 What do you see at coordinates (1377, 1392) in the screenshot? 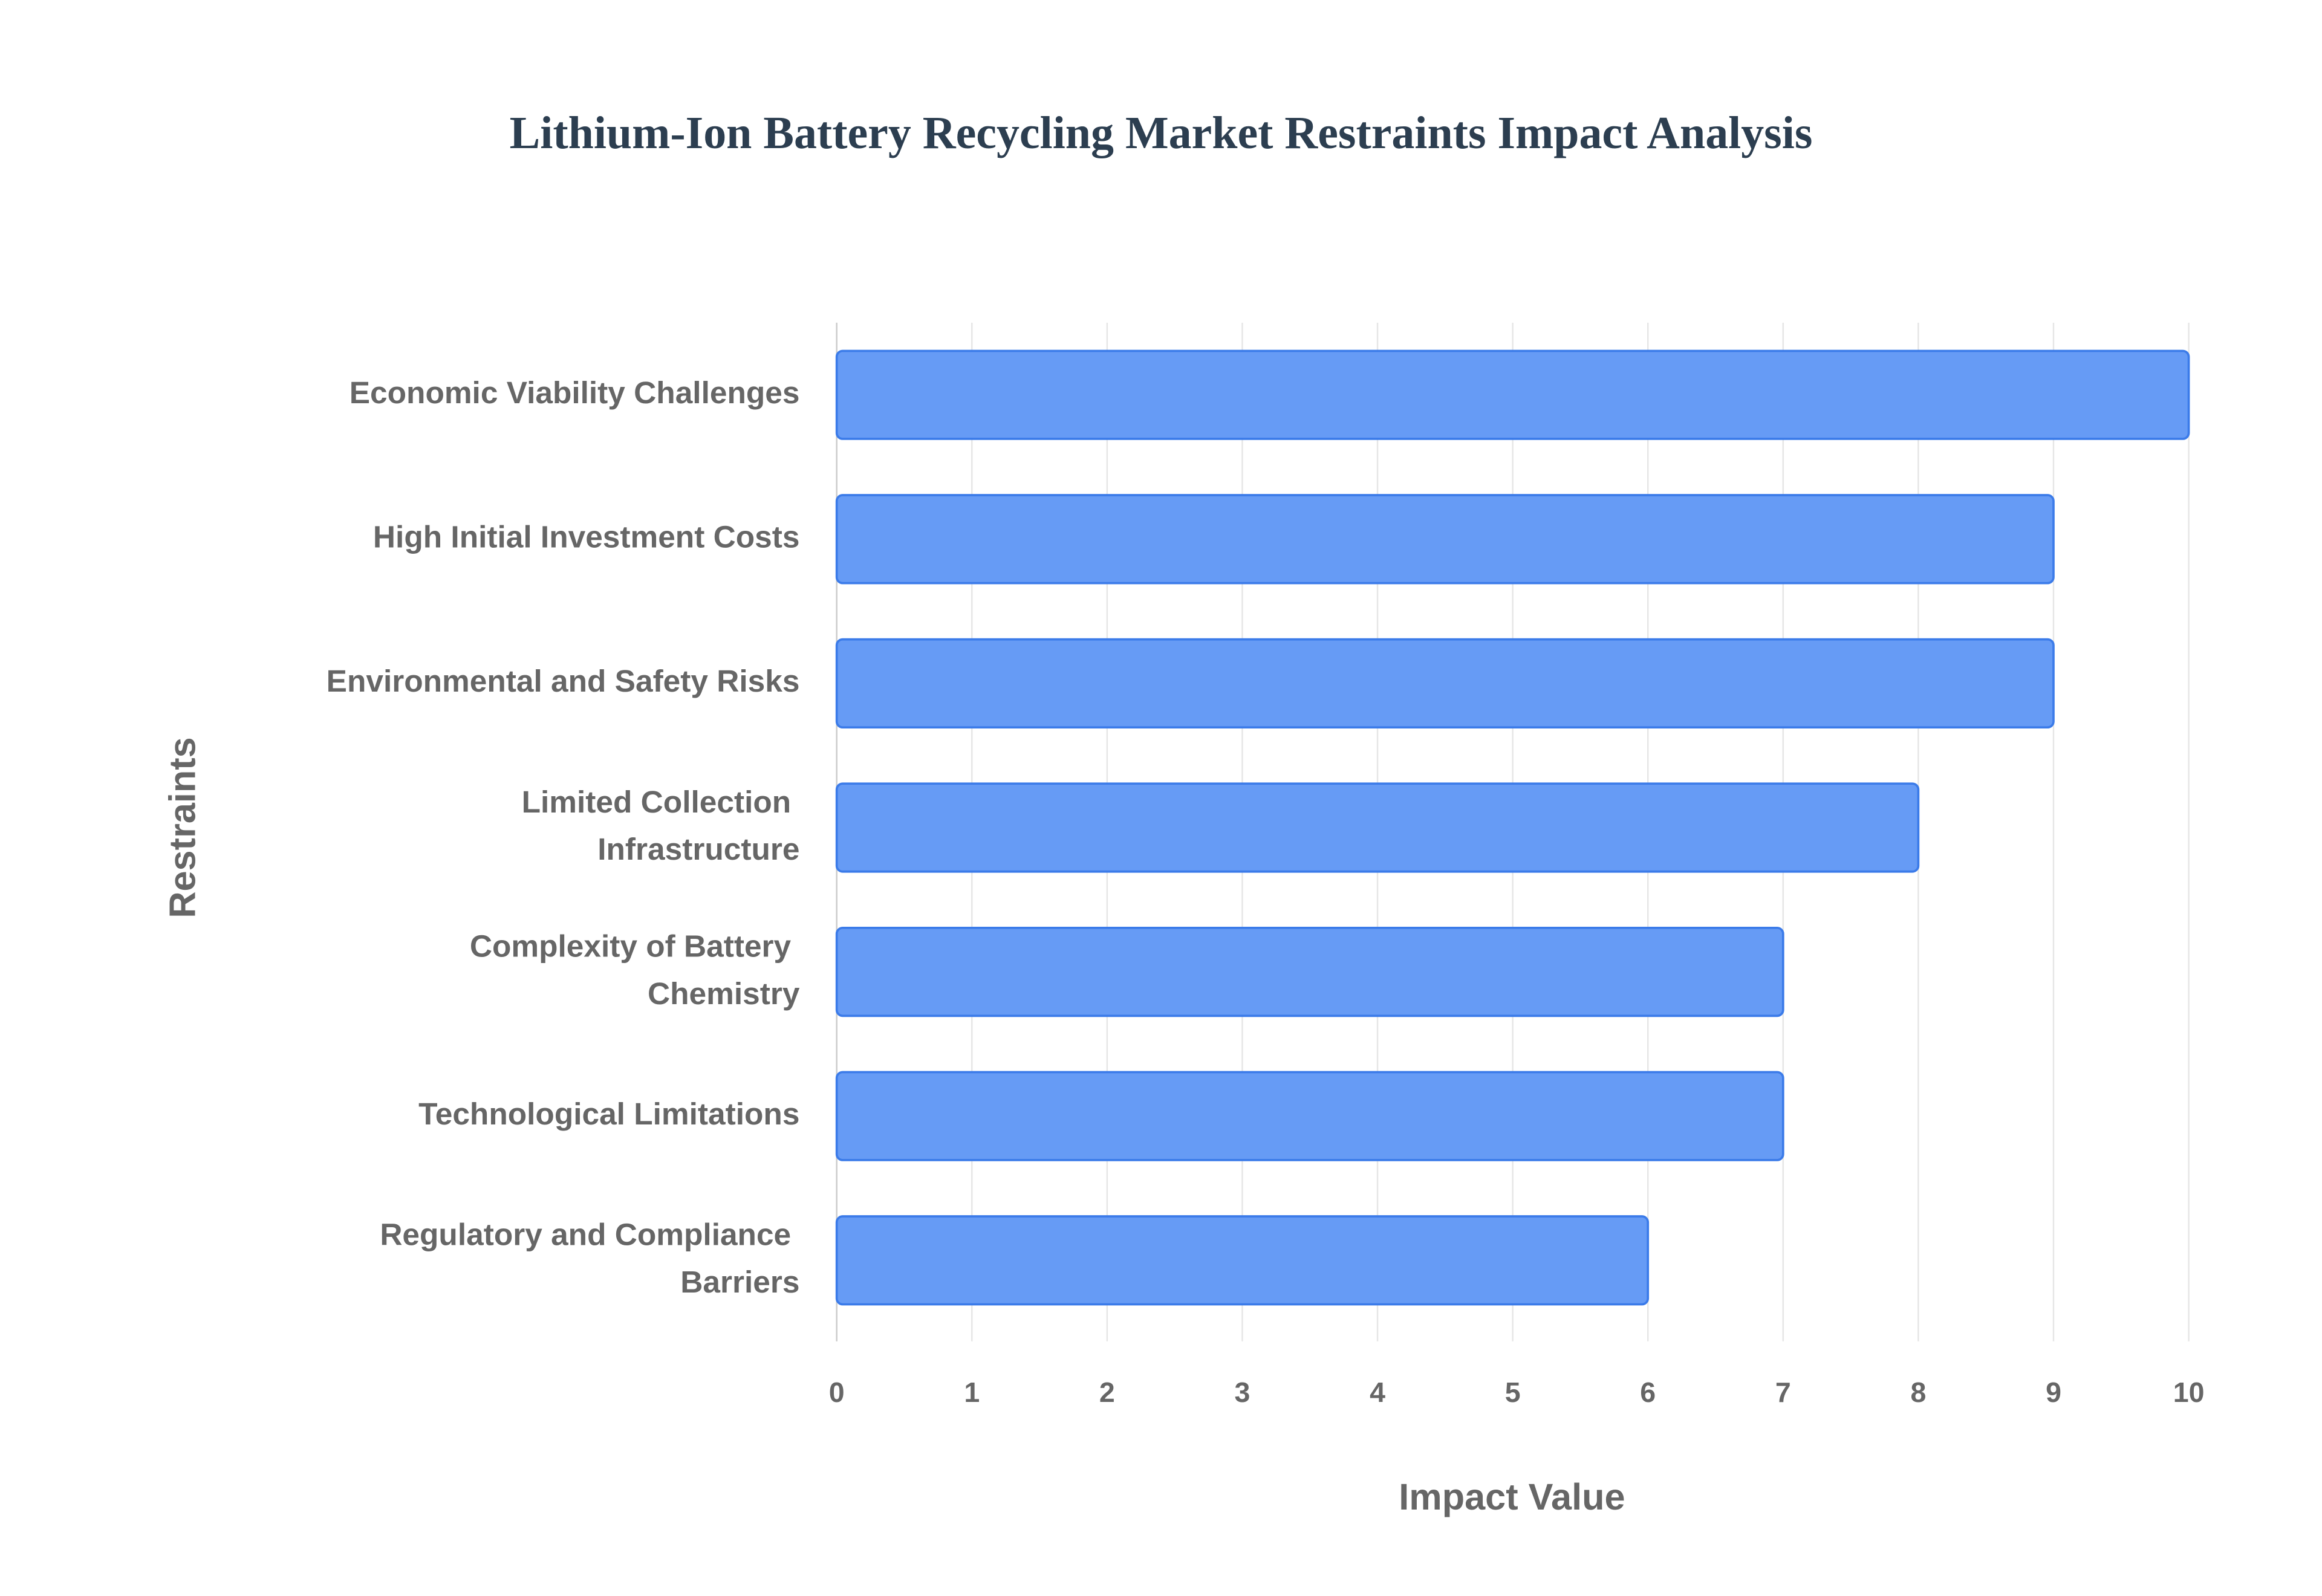
I see `x-tick-label: 4` at bounding box center [1377, 1392].